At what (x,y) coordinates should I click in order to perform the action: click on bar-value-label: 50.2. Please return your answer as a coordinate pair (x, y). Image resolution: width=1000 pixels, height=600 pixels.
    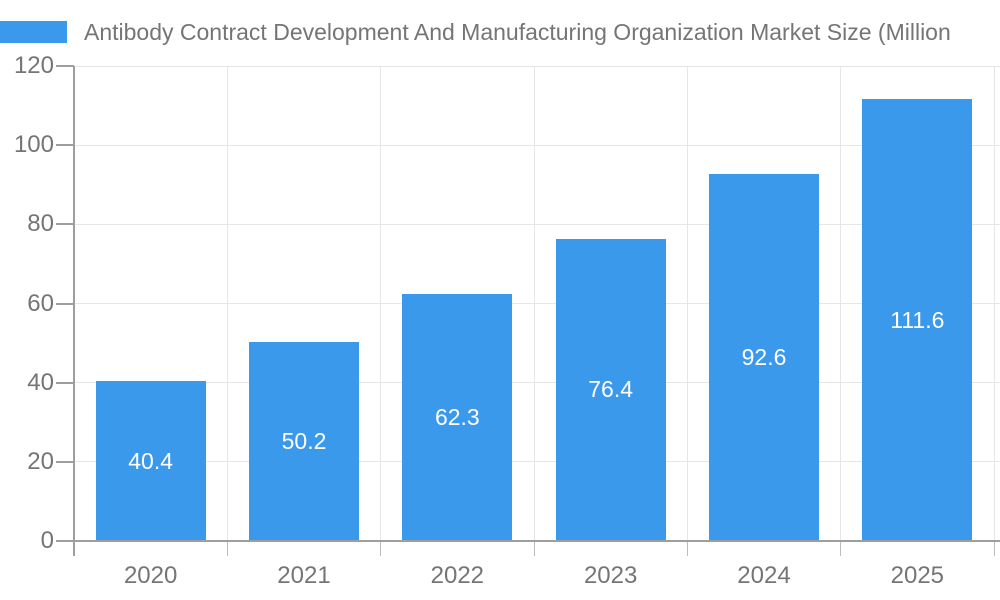
    Looking at the image, I should click on (304, 441).